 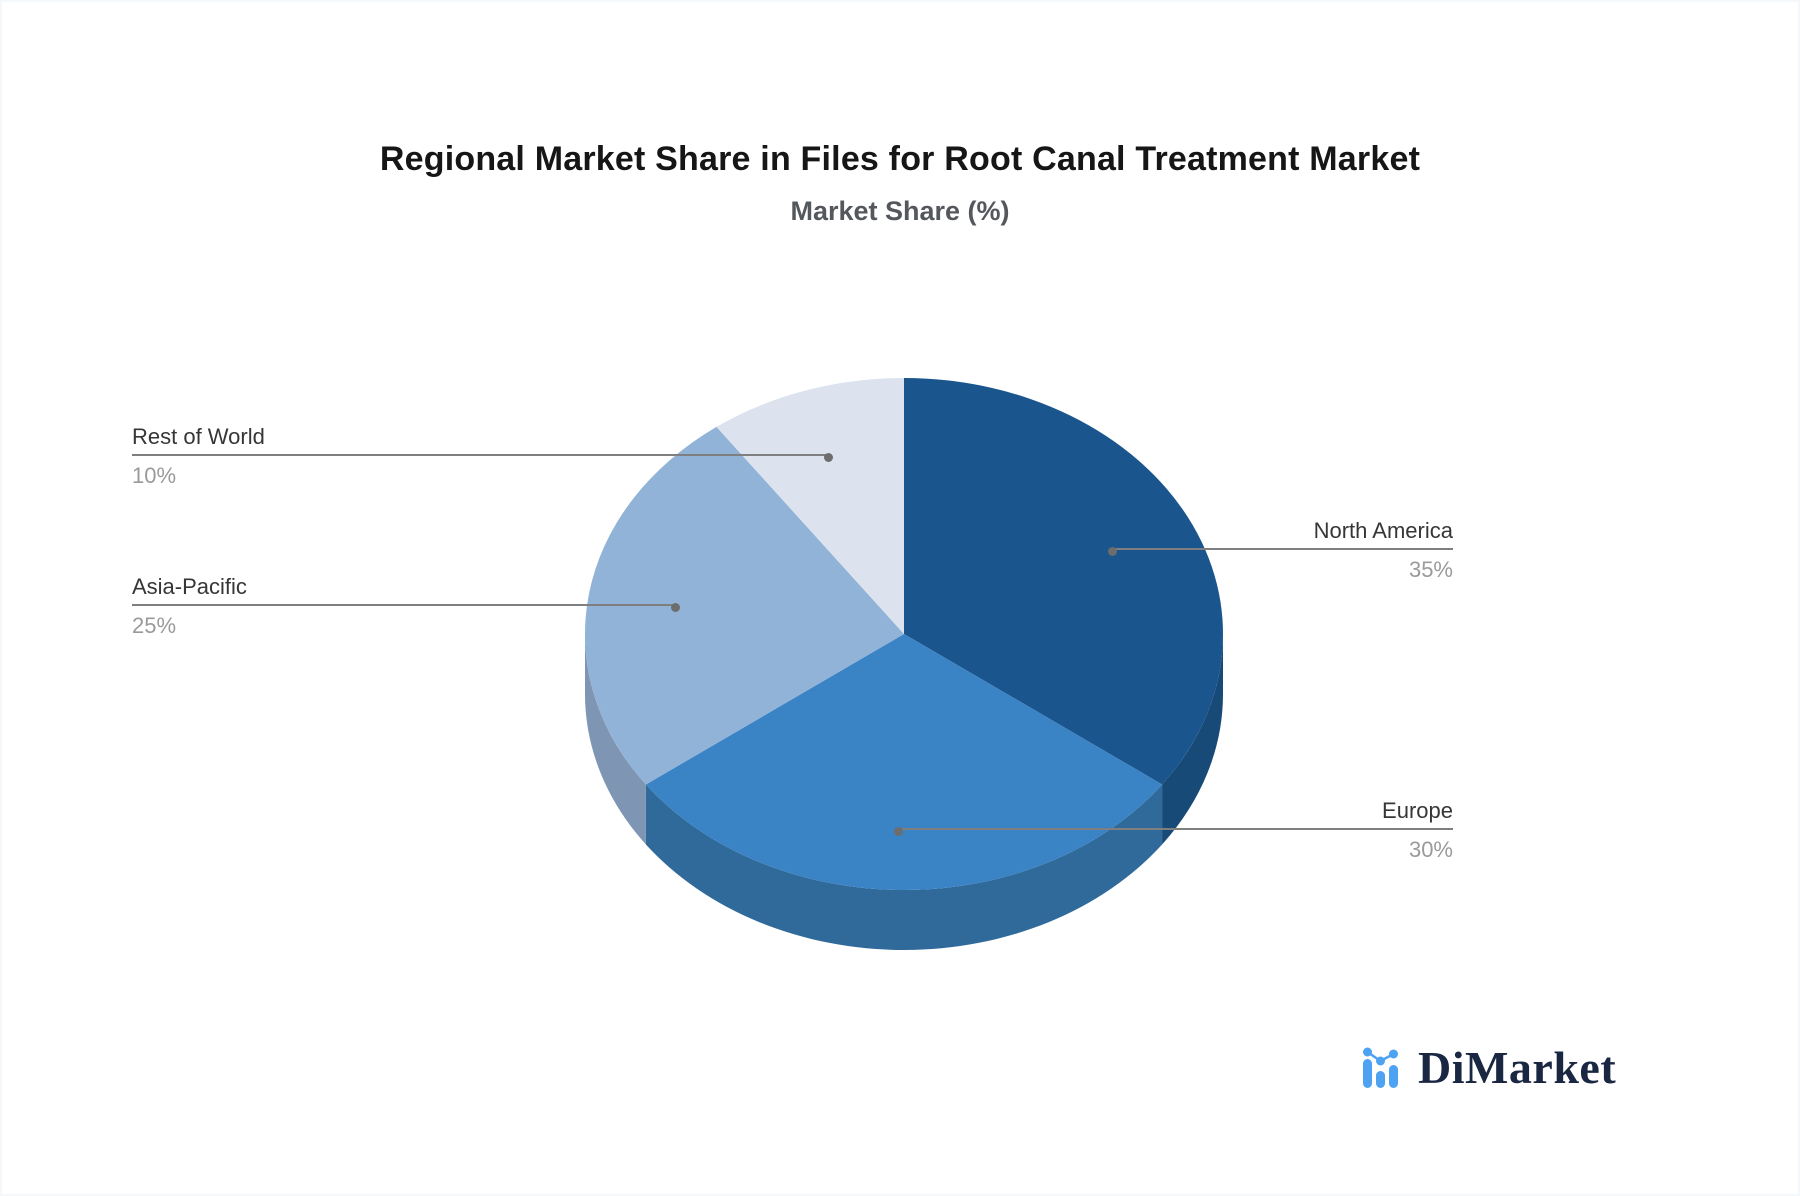 What do you see at coordinates (810, 506) in the screenshot?
I see `pie-slice-rest-of-world` at bounding box center [810, 506].